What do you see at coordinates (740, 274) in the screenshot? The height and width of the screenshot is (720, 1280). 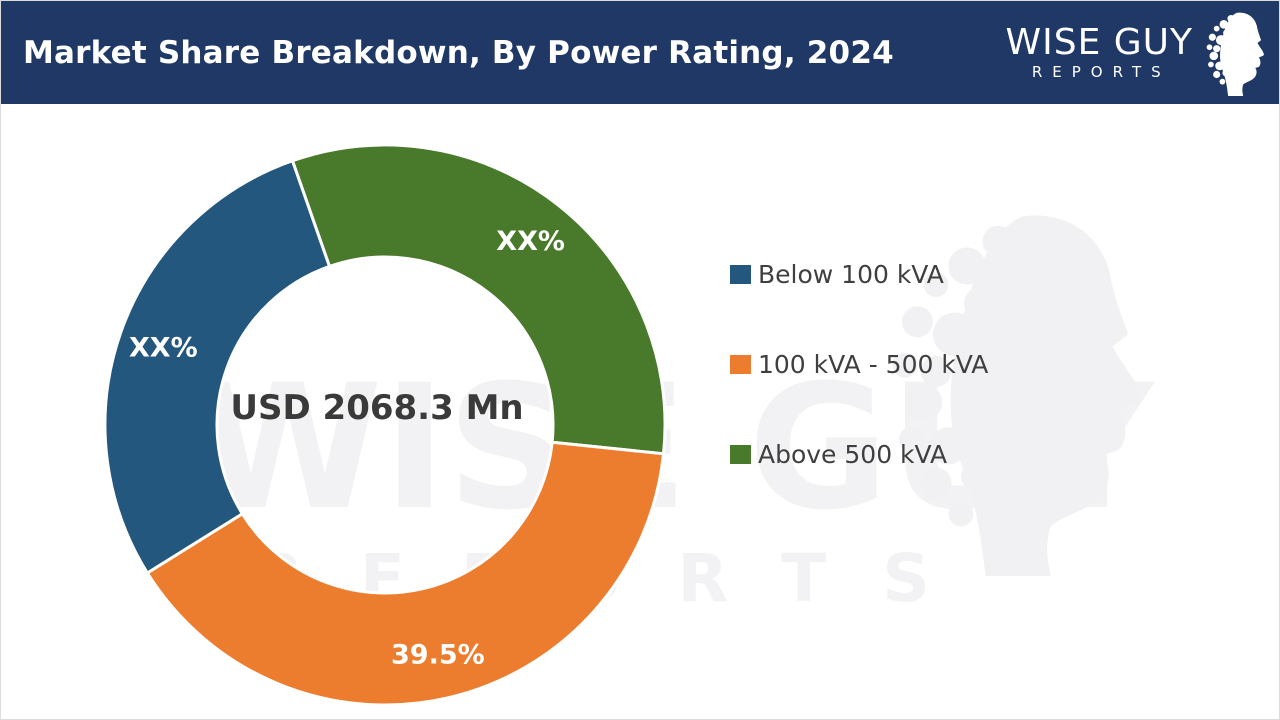 I see `legend-swatch-blue` at bounding box center [740, 274].